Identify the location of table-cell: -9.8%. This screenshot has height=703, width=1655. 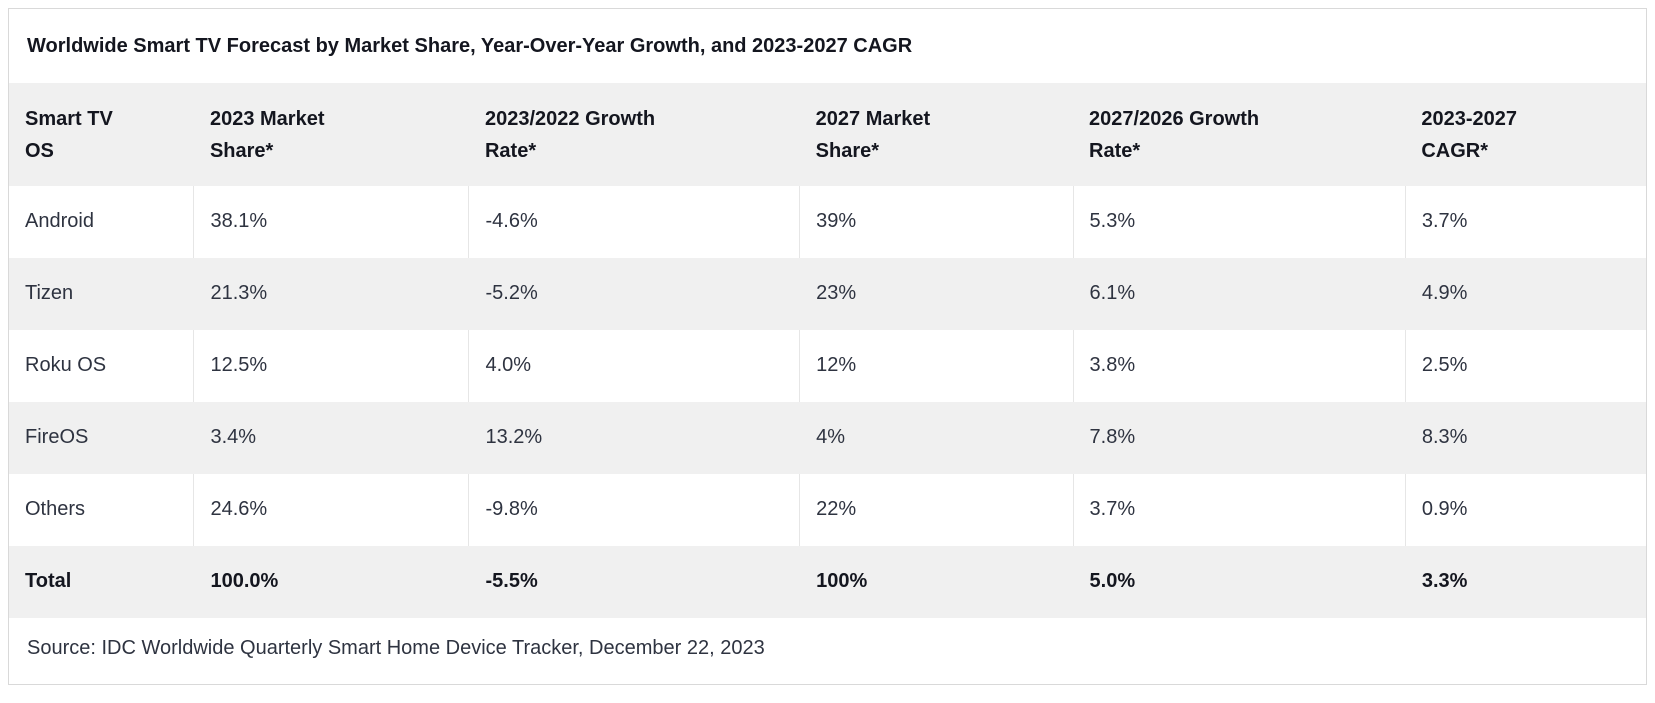
(634, 510).